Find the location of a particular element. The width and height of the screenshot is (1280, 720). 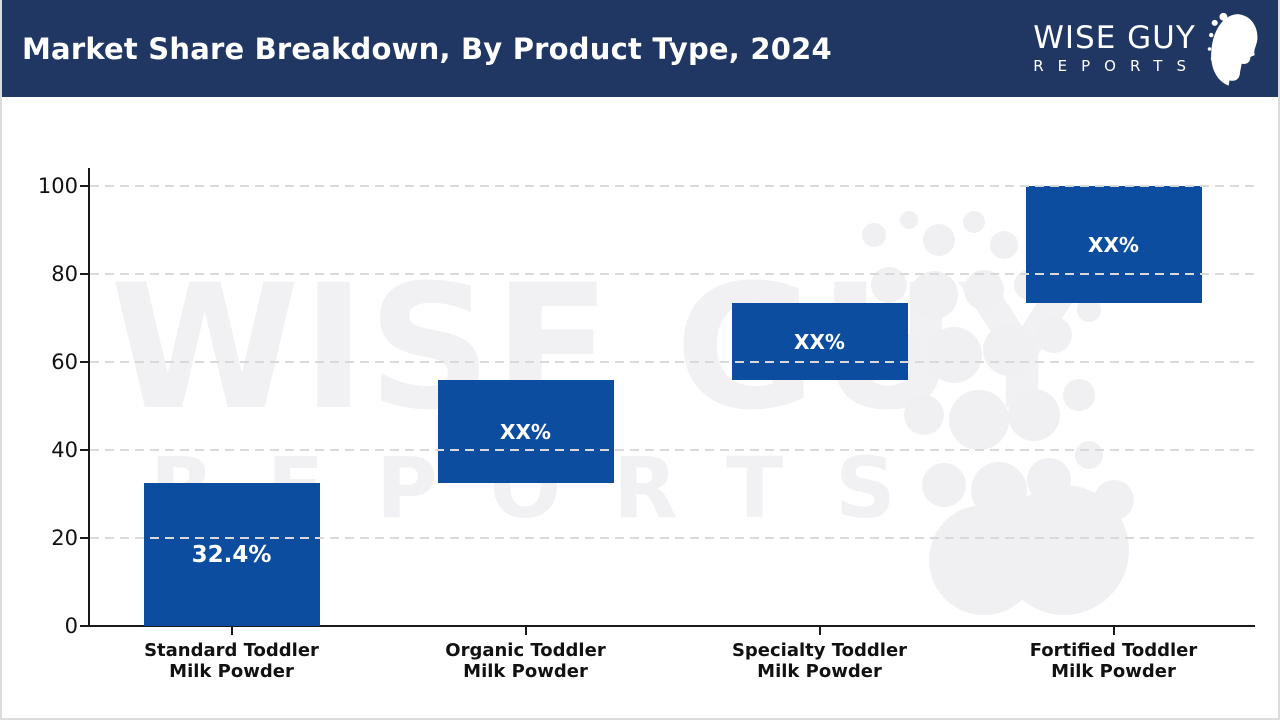

category-line1: Organic Toddler is located at coordinates (525, 650).